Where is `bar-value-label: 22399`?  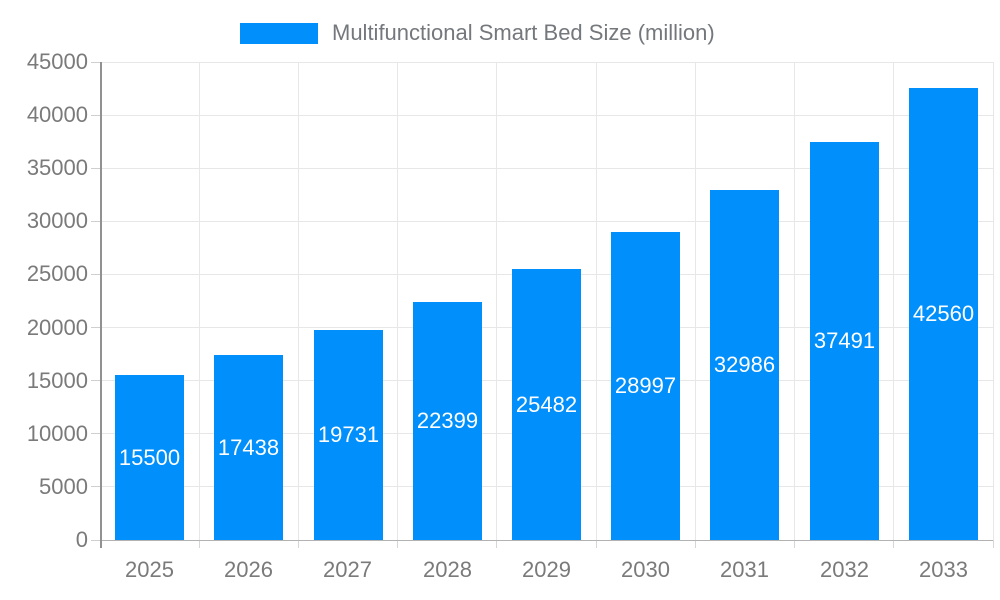 bar-value-label: 22399 is located at coordinates (447, 420).